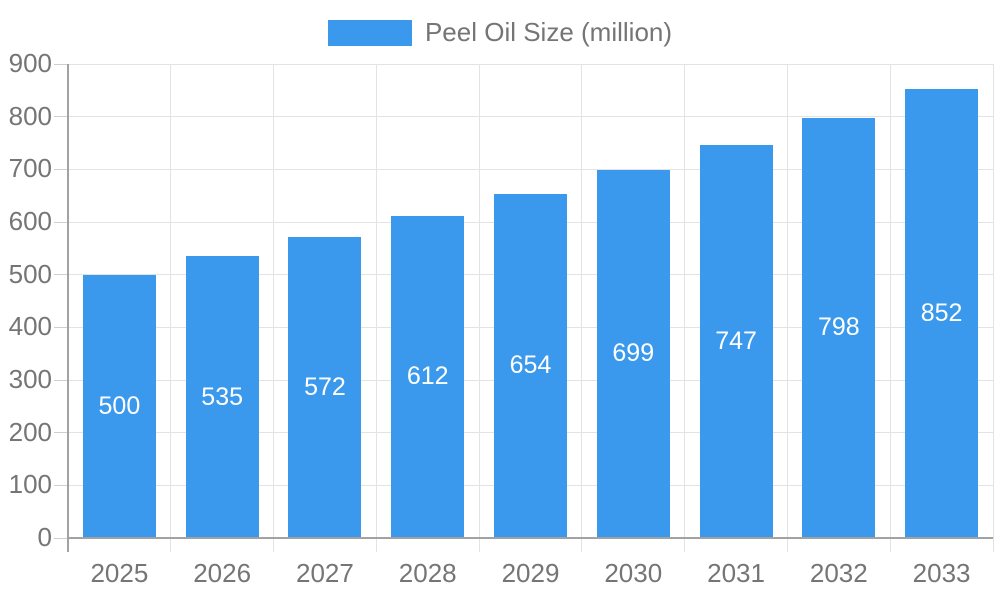 Image resolution: width=1000 pixels, height=600 pixels. I want to click on bar-value-label: 500, so click(119, 405).